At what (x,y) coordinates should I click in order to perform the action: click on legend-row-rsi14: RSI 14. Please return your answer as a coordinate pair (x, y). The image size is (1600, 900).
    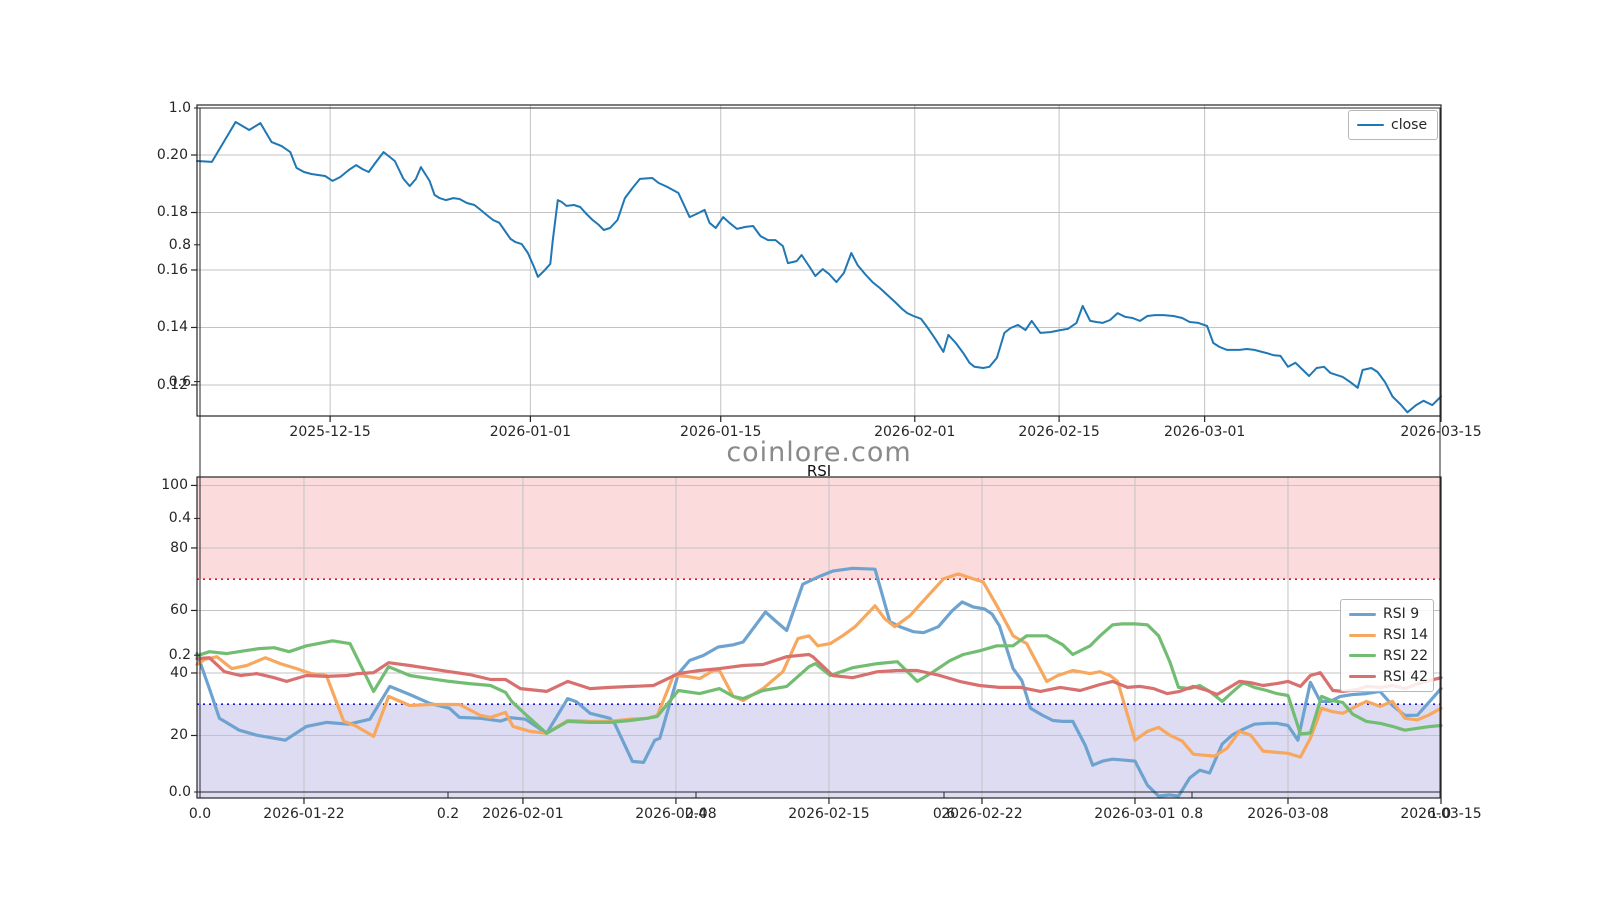
    Looking at the image, I should click on (1389, 635).